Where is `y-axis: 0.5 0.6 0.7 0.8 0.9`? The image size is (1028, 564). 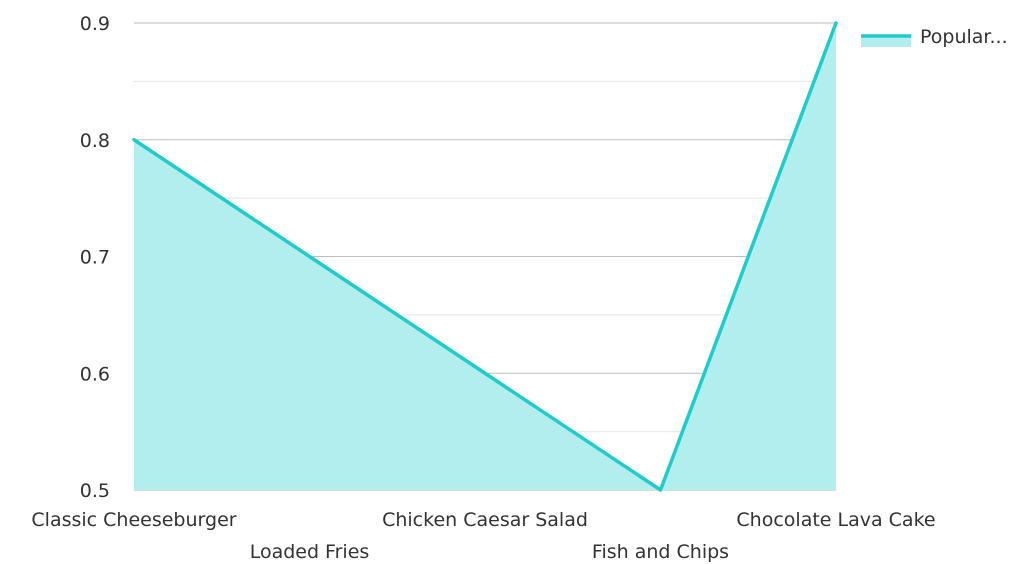 y-axis: 0.5 0.6 0.7 0.8 0.9 is located at coordinates (95, 257).